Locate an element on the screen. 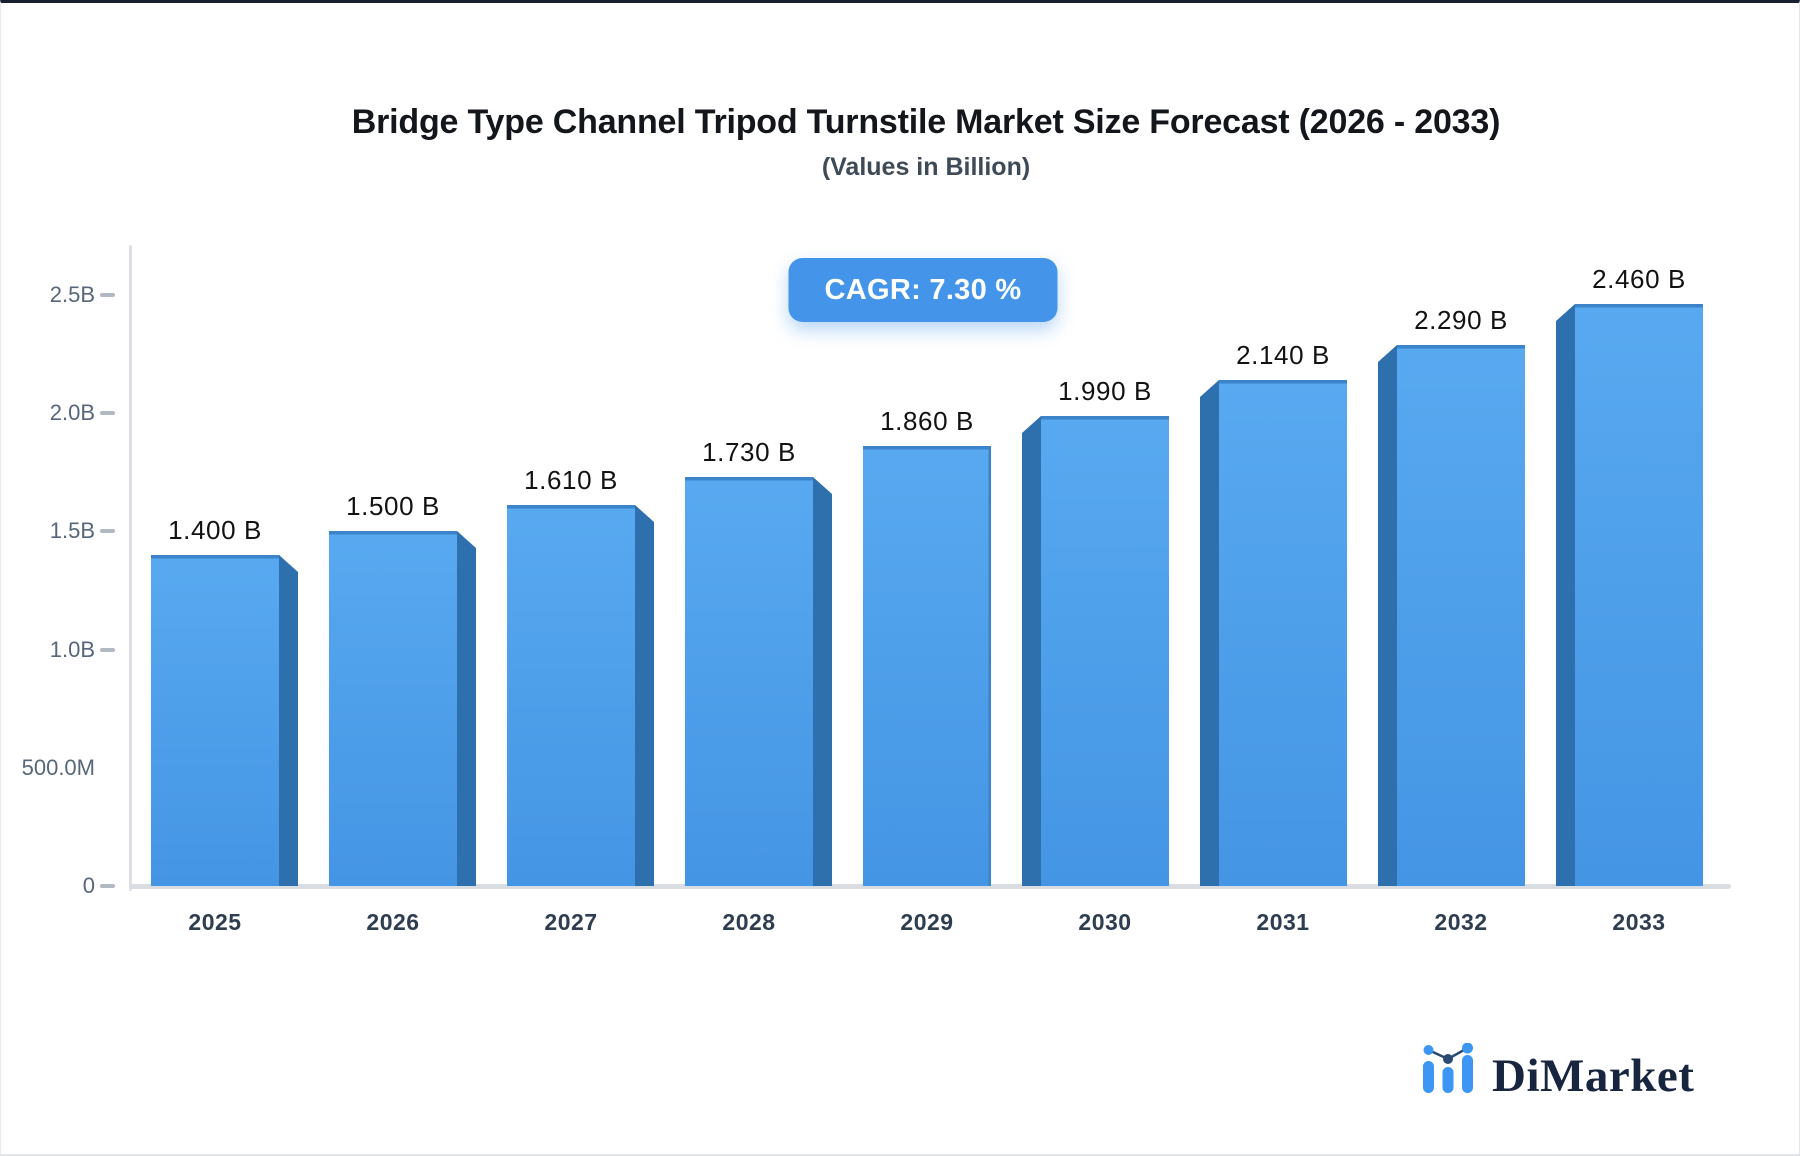  x-axis-line is located at coordinates (930, 886).